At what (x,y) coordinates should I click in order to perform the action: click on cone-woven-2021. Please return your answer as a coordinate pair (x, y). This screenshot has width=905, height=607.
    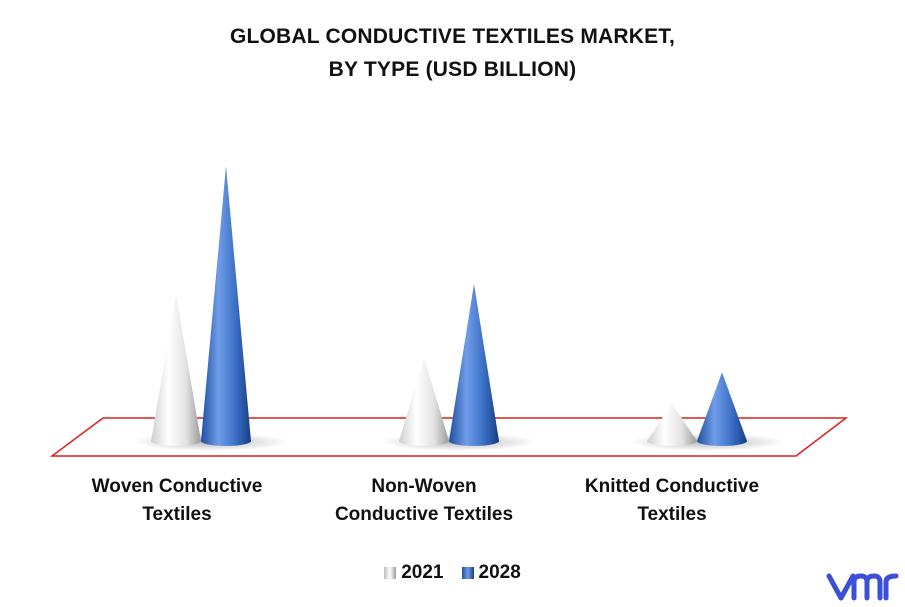
    Looking at the image, I should click on (176, 369).